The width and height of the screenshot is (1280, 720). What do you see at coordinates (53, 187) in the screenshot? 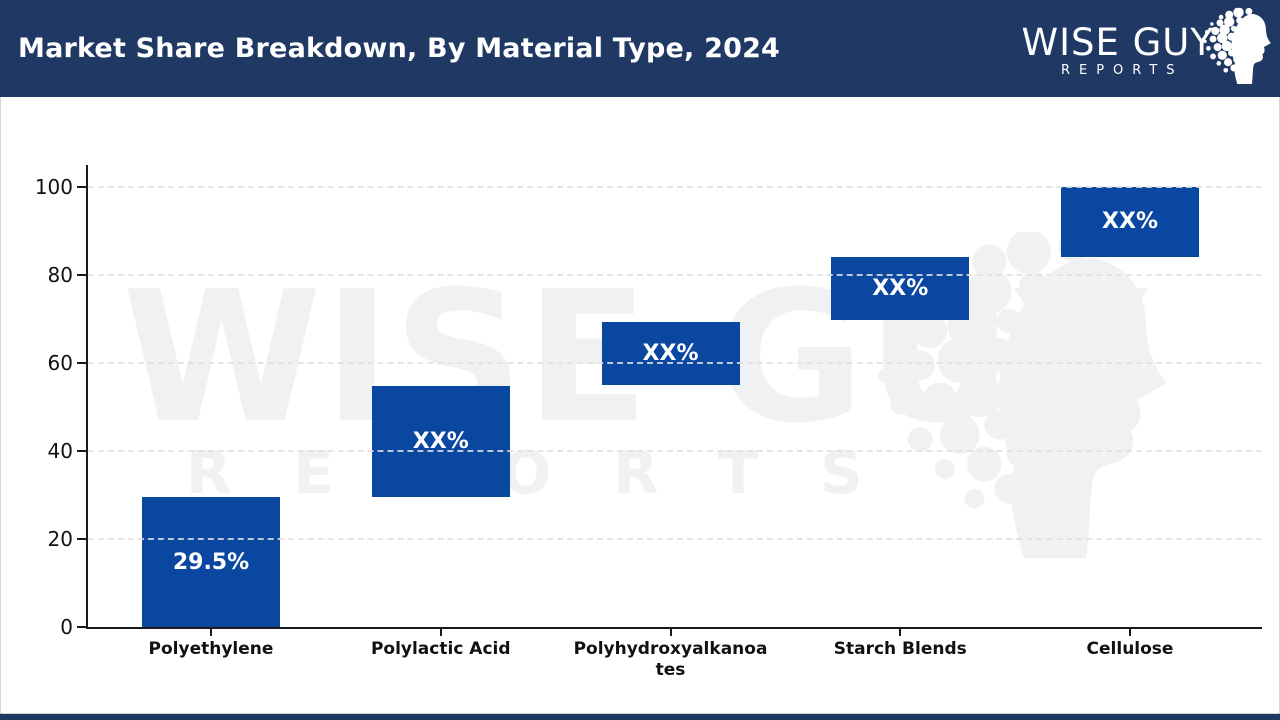
I see `y-axis-label: 100` at bounding box center [53, 187].